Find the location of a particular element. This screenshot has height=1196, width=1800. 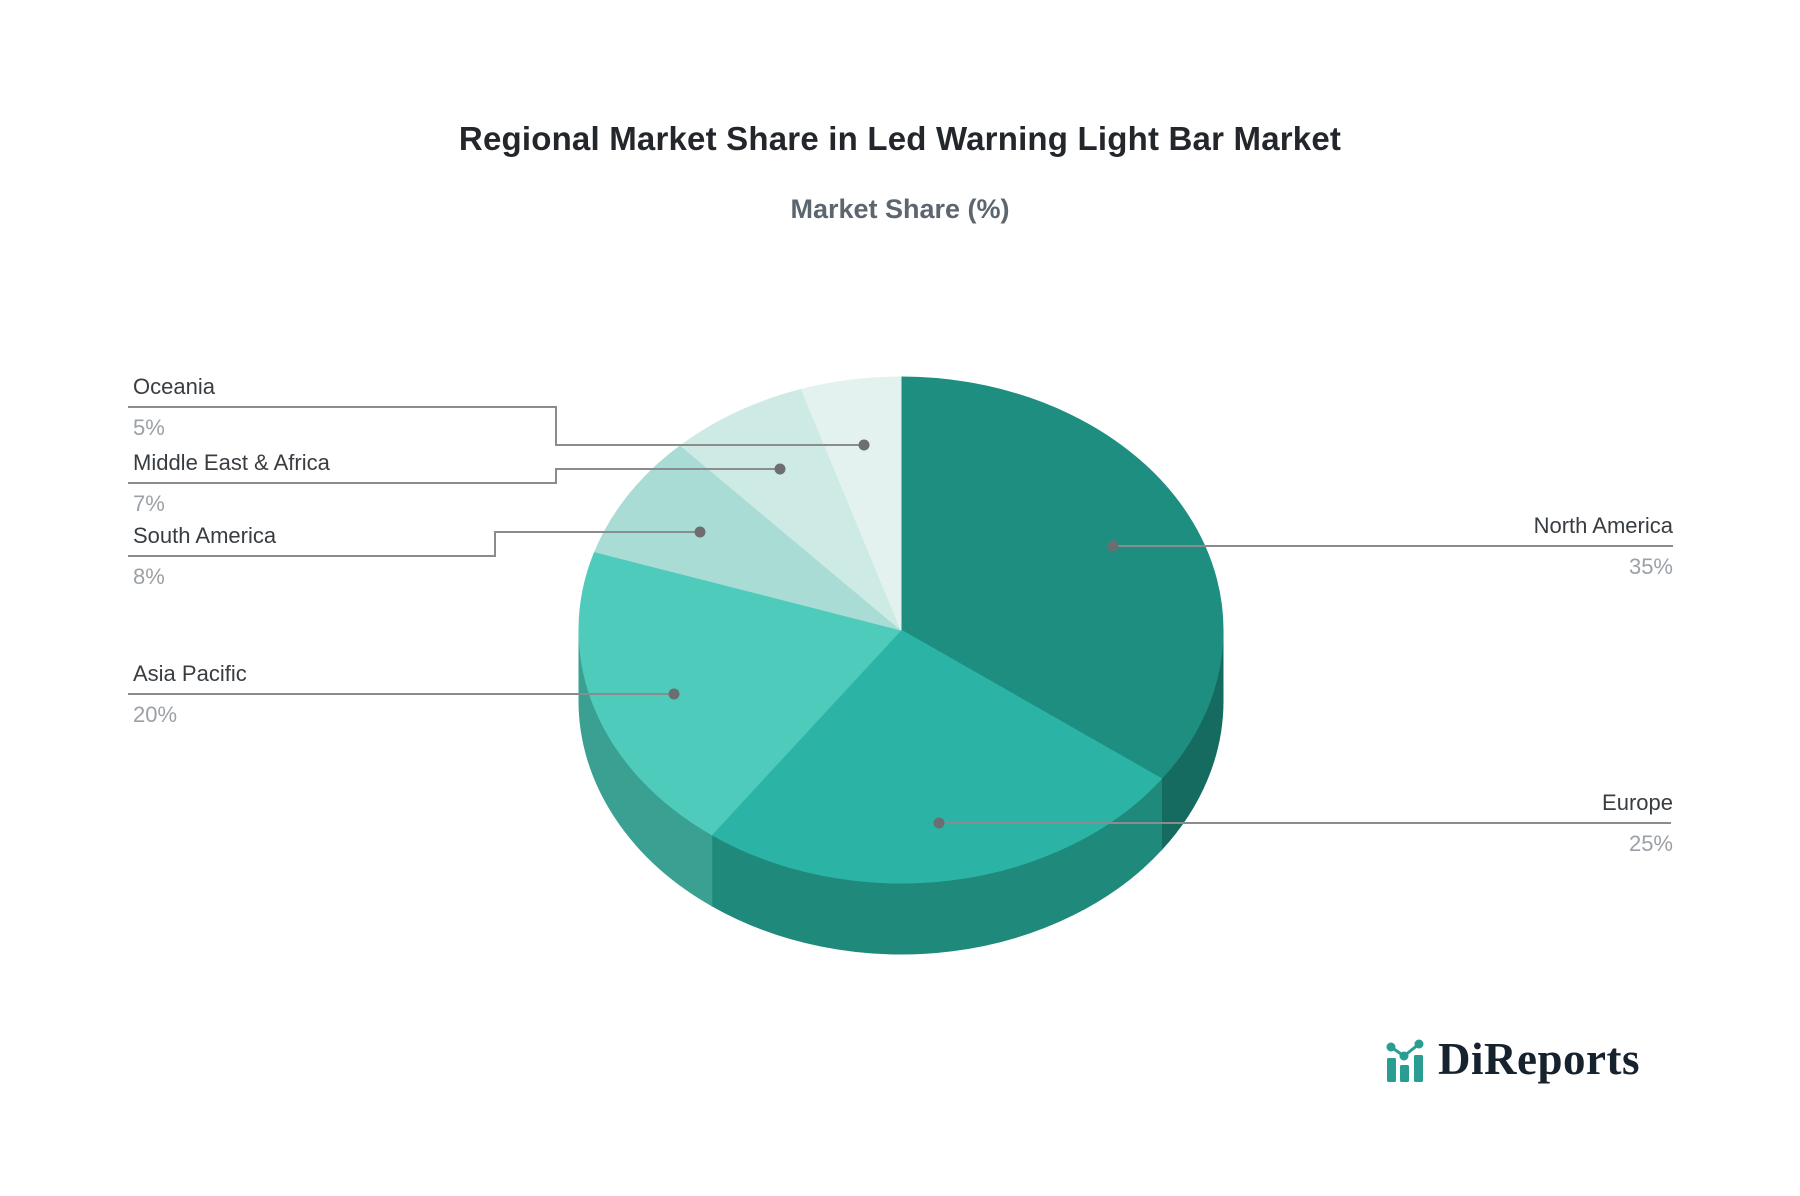

value-asia-pacific: 20% is located at coordinates (155, 714).